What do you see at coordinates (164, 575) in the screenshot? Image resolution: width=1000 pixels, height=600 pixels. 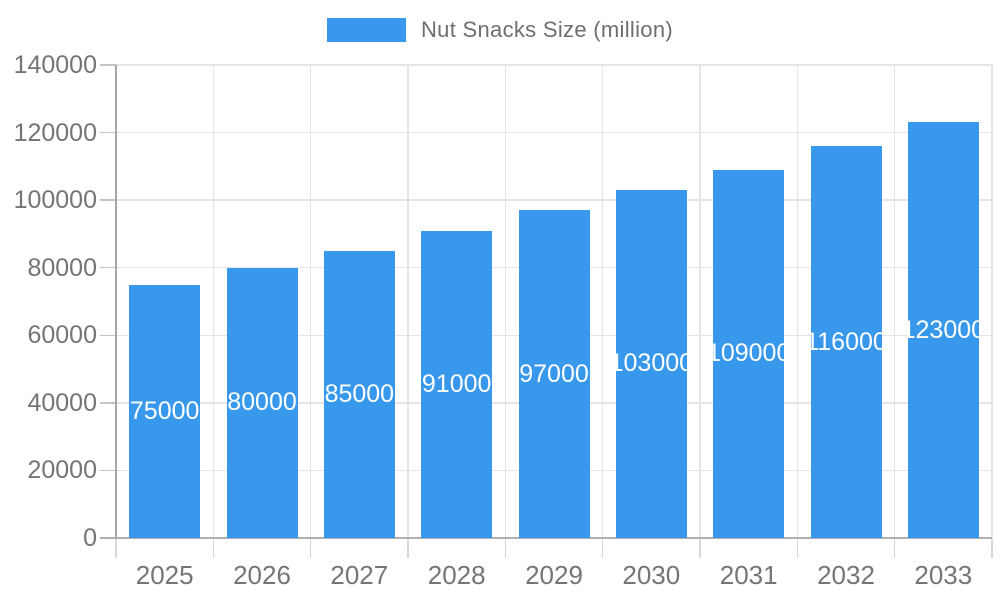 I see `x-axis-tick-label: 2025` at bounding box center [164, 575].